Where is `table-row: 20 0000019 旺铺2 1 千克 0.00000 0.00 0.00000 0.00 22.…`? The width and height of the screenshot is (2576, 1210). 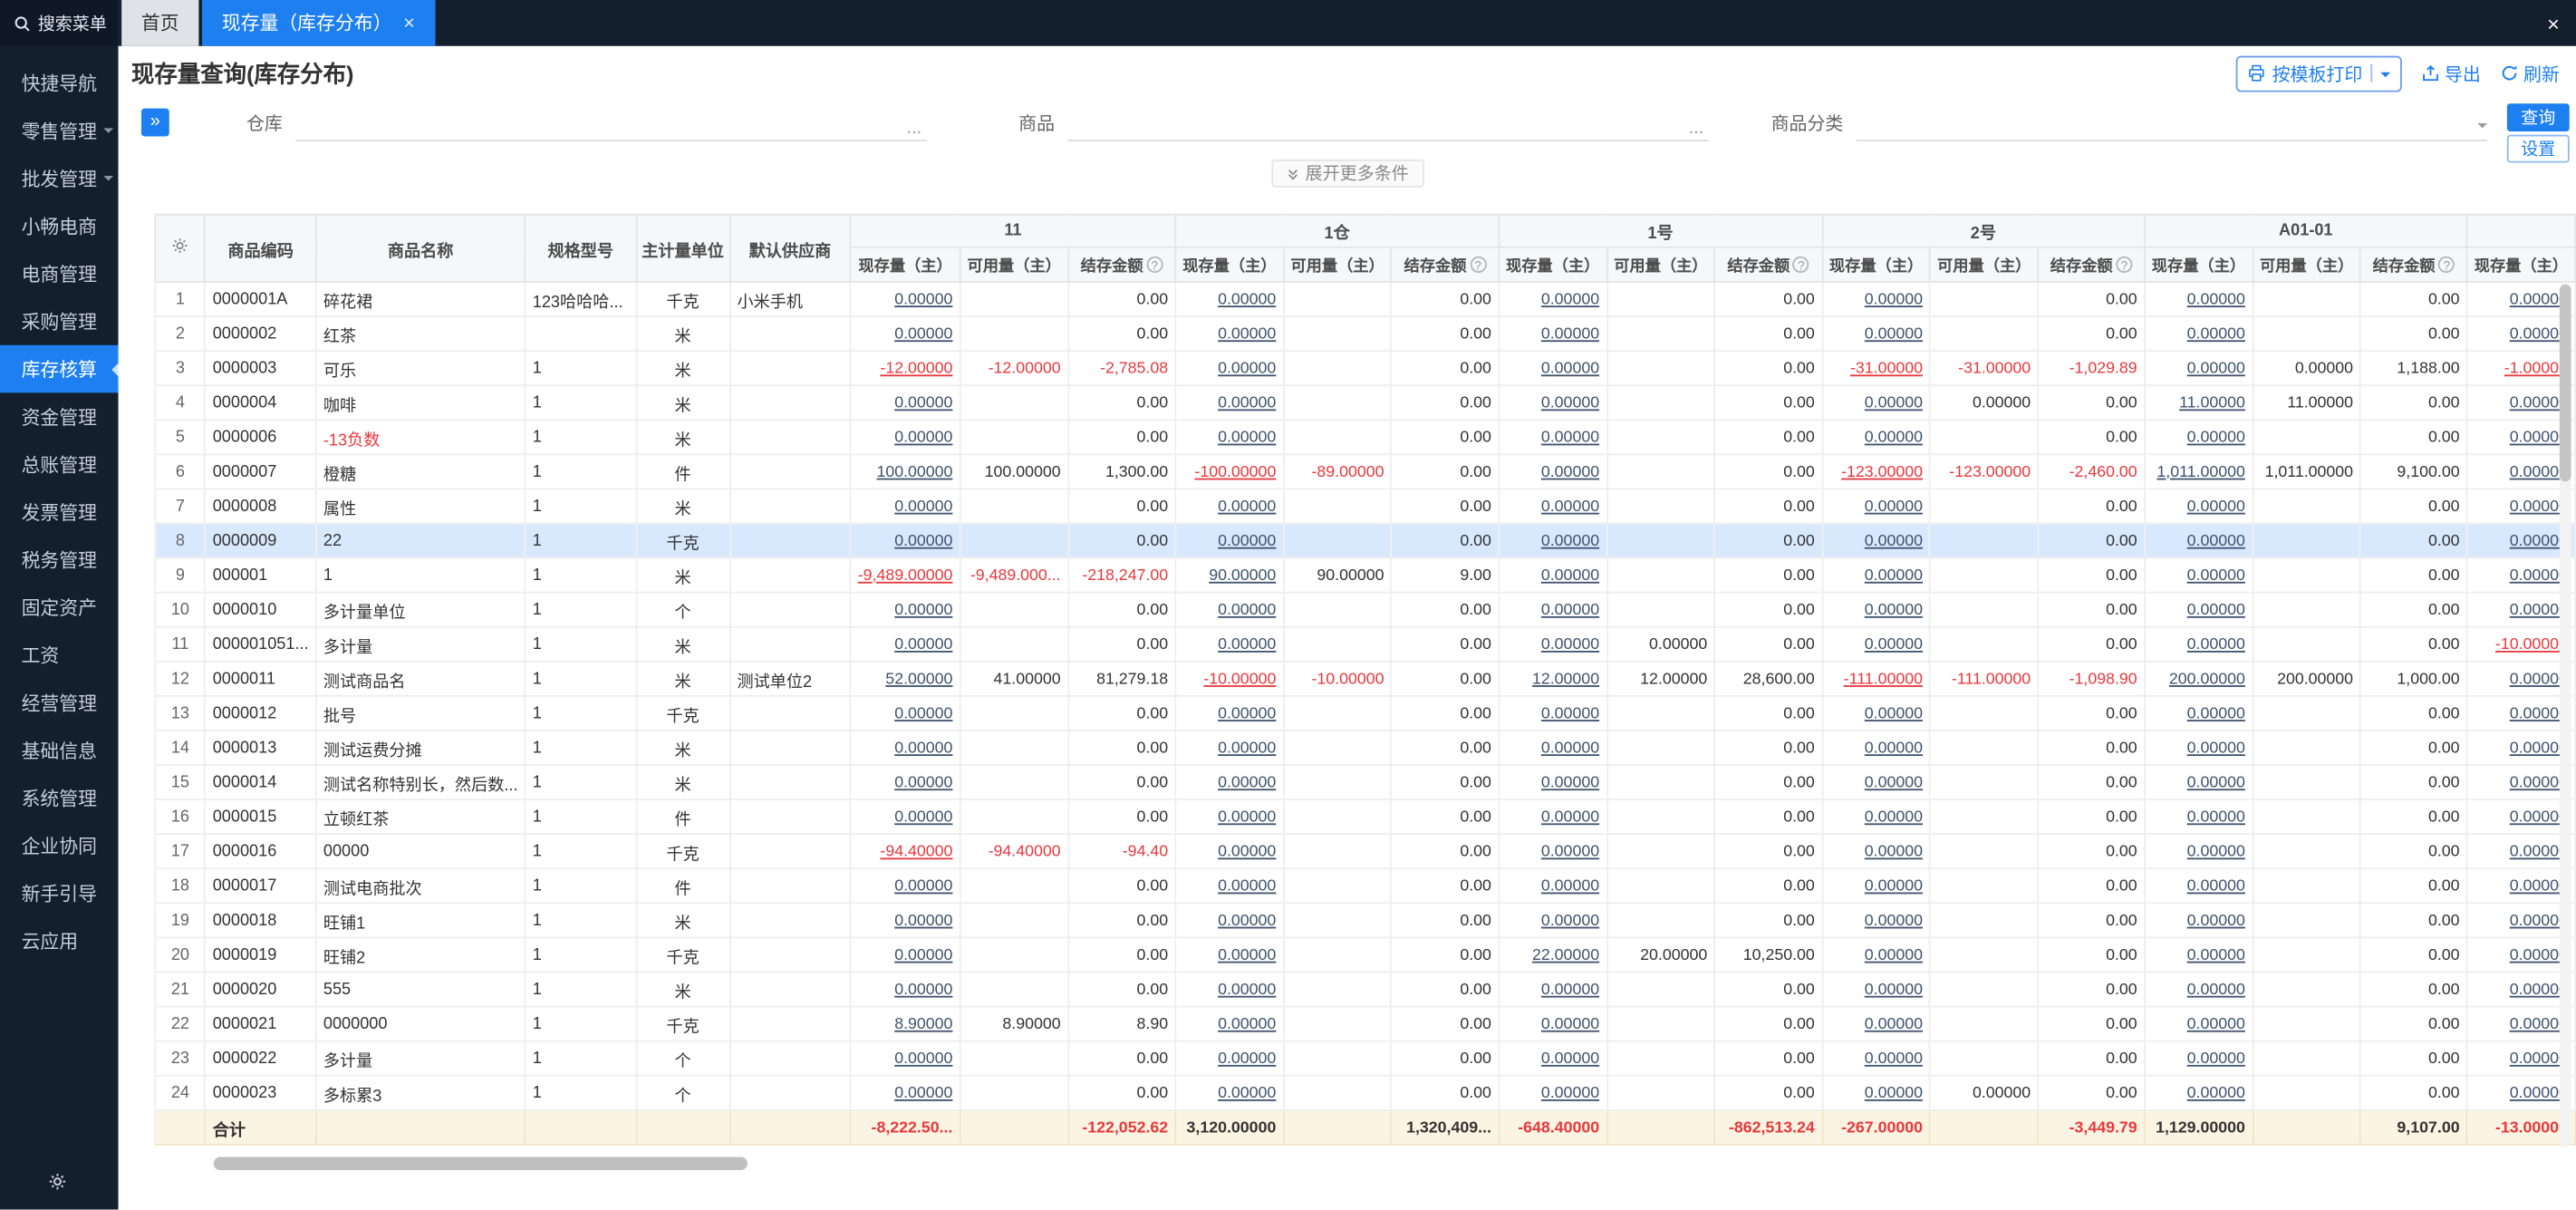
table-row: 20 0000019 旺铺2 1 千克 0.00000 0.00 0.00000 0.00 22.… is located at coordinates (1365, 955).